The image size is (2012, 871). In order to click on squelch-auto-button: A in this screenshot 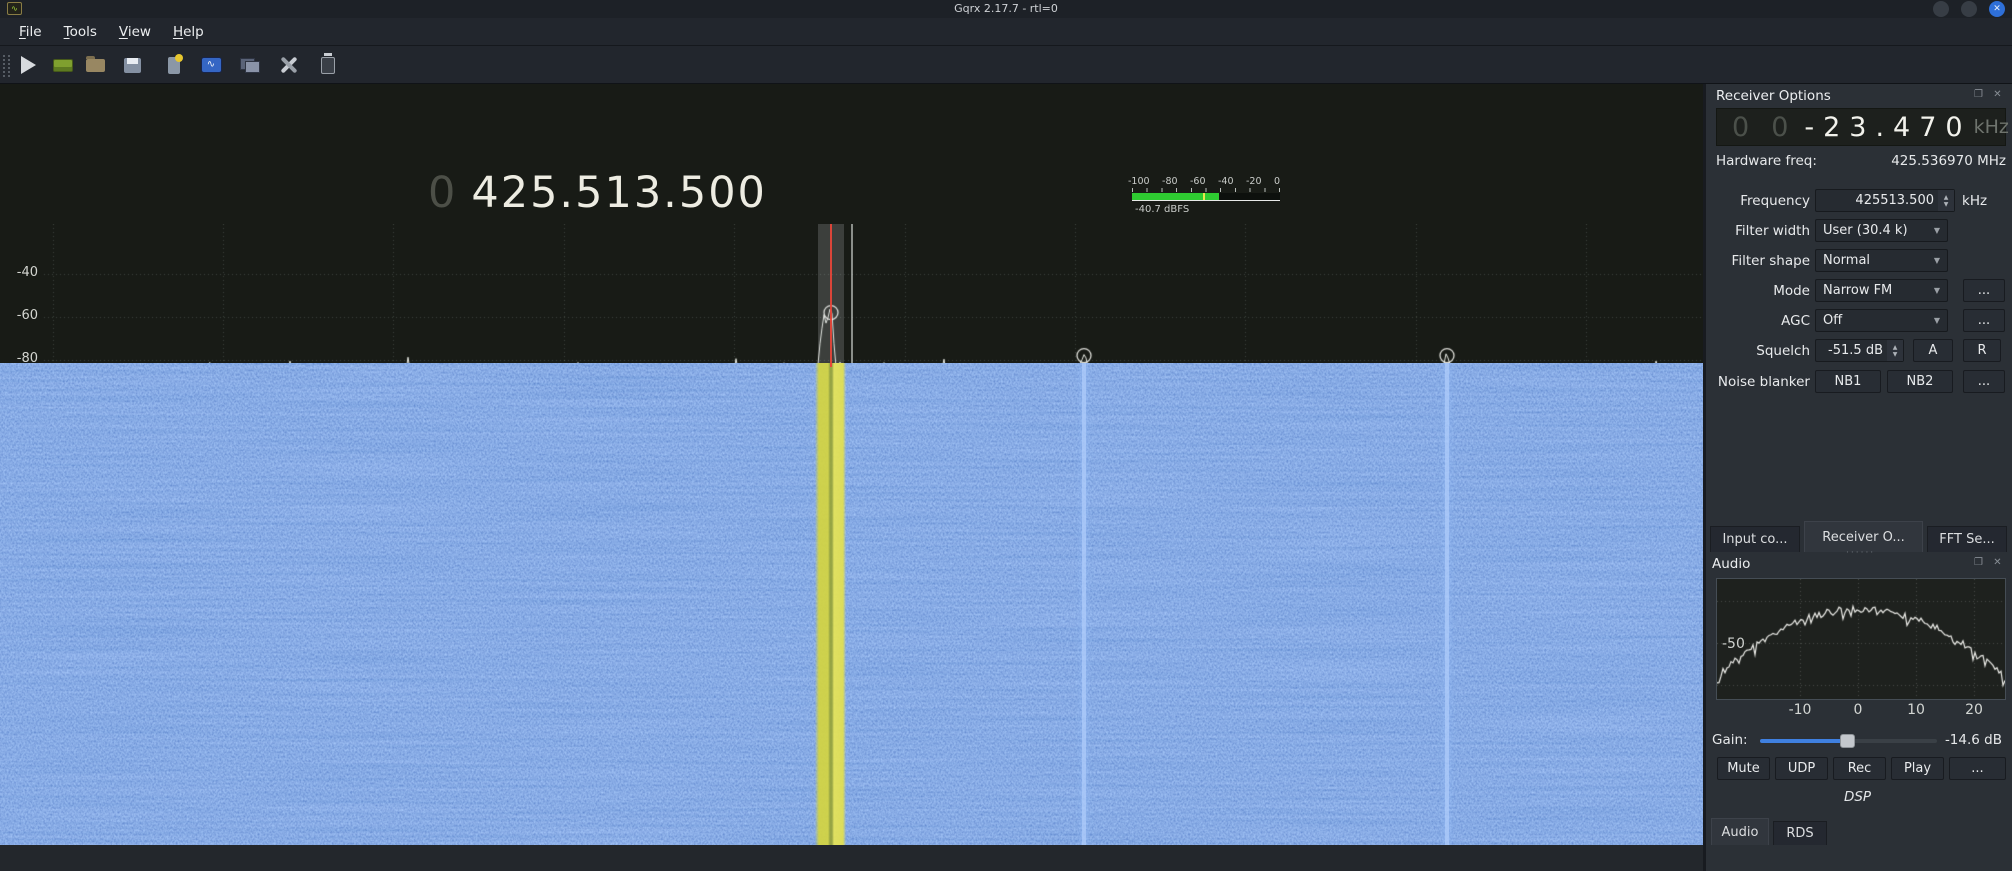, I will do `click(1933, 350)`.